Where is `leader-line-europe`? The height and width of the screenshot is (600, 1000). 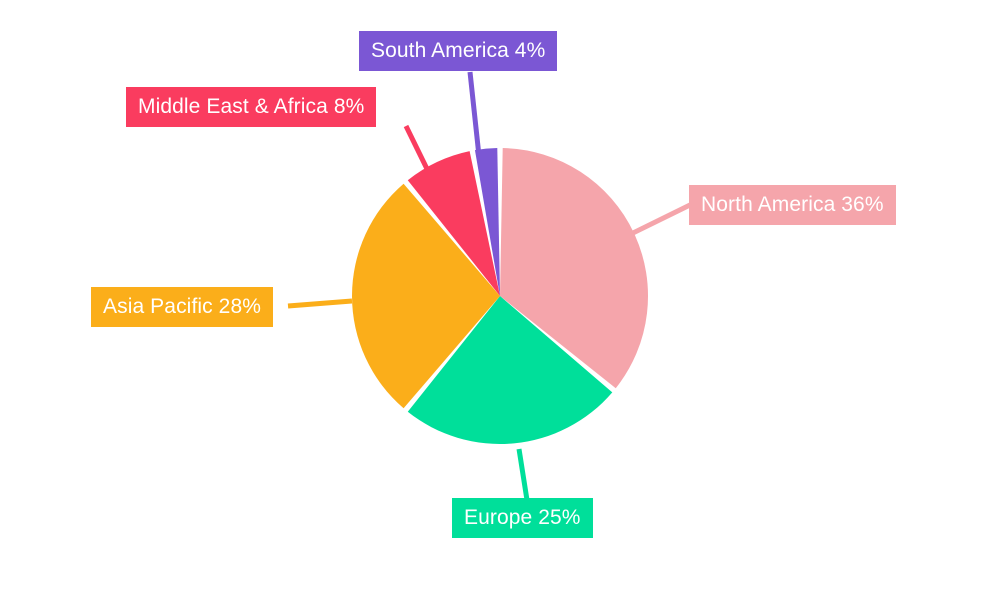 leader-line-europe is located at coordinates (523, 474).